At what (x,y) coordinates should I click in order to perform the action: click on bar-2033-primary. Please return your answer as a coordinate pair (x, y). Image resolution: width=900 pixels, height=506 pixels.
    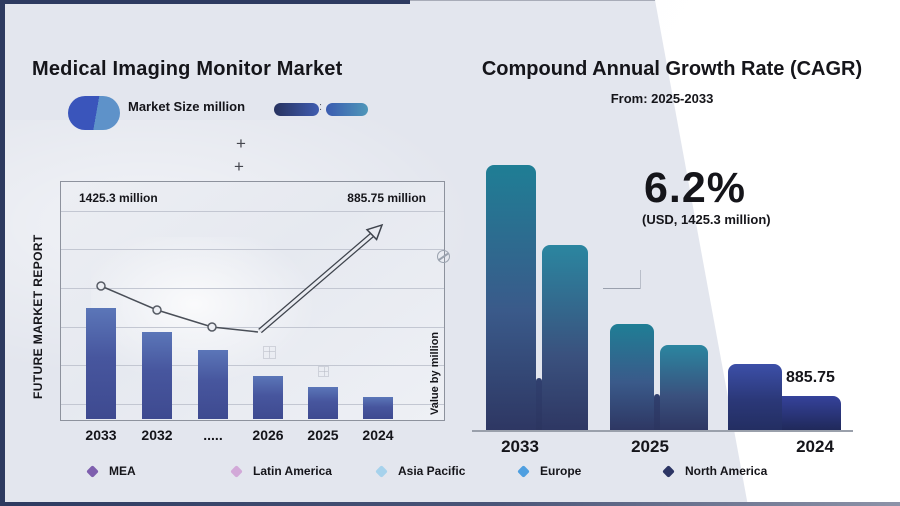
    Looking at the image, I should click on (511, 297).